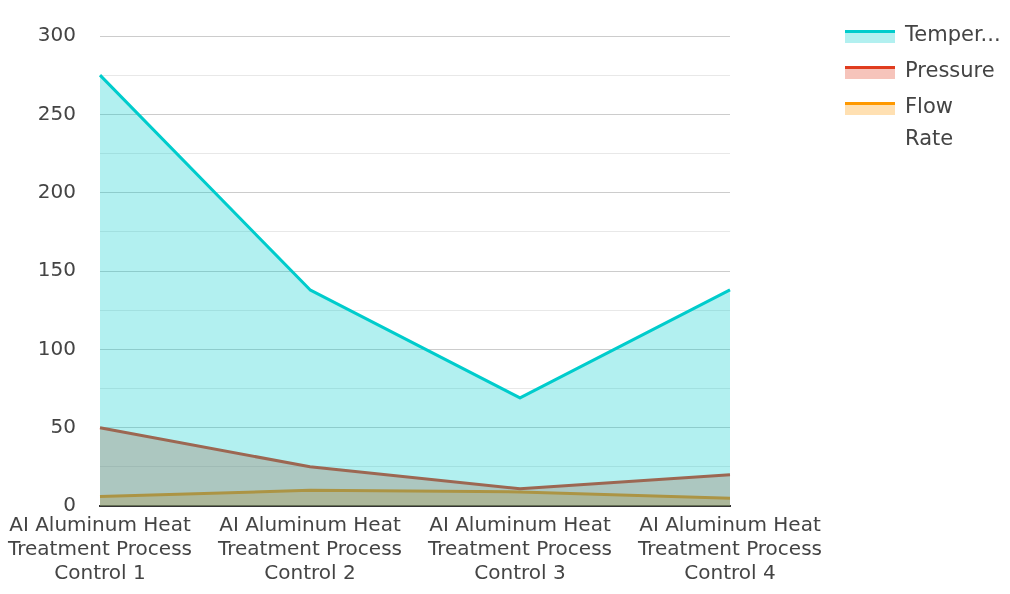 This screenshot has width=1010, height=594. I want to click on y-tick-label: 150, so click(56, 269).